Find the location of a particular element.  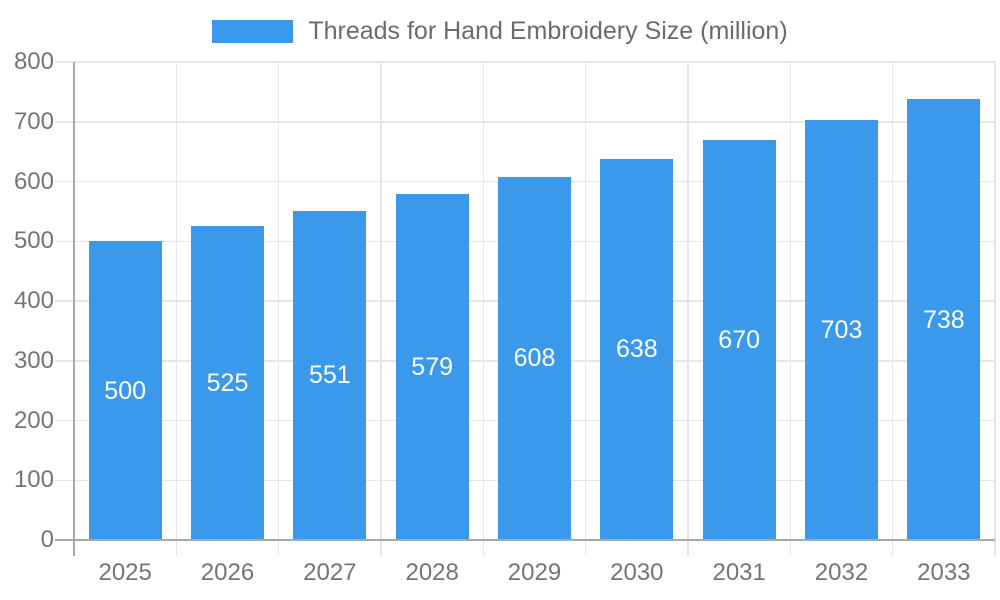

x-axis-line is located at coordinates (525, 540).